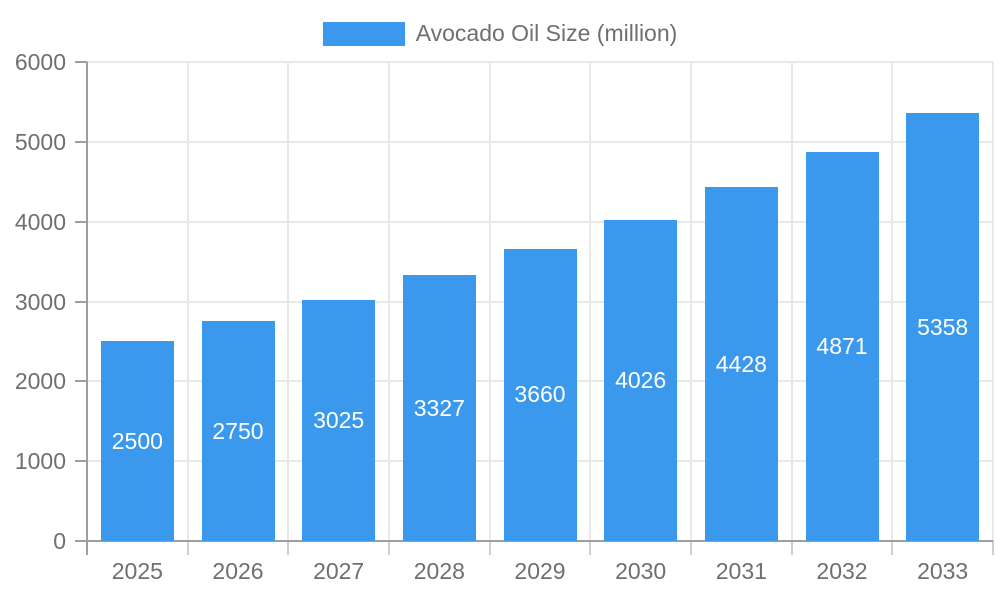 The image size is (1000, 600). I want to click on bar-2029: 3660, so click(540, 394).